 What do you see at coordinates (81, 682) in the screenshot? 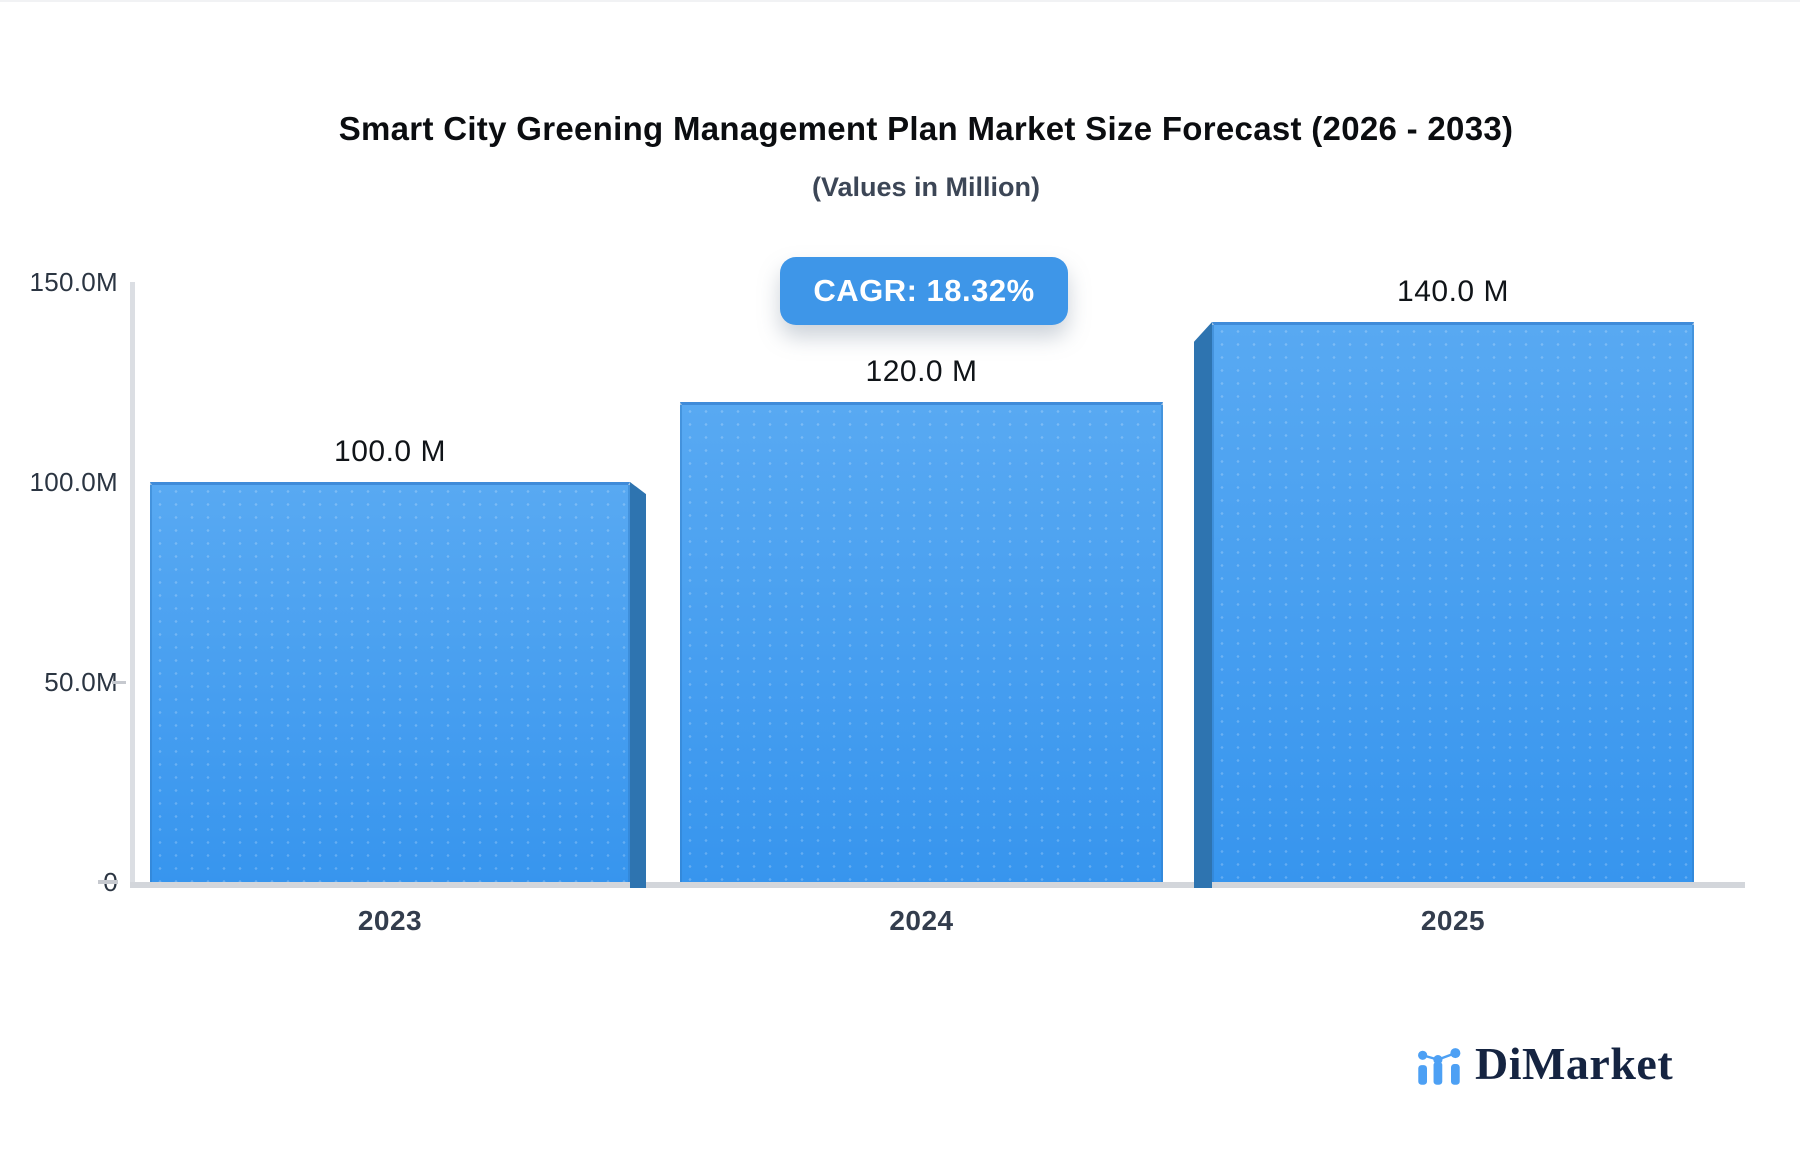
I see `y-axis-tick-label: 50.0M` at bounding box center [81, 682].